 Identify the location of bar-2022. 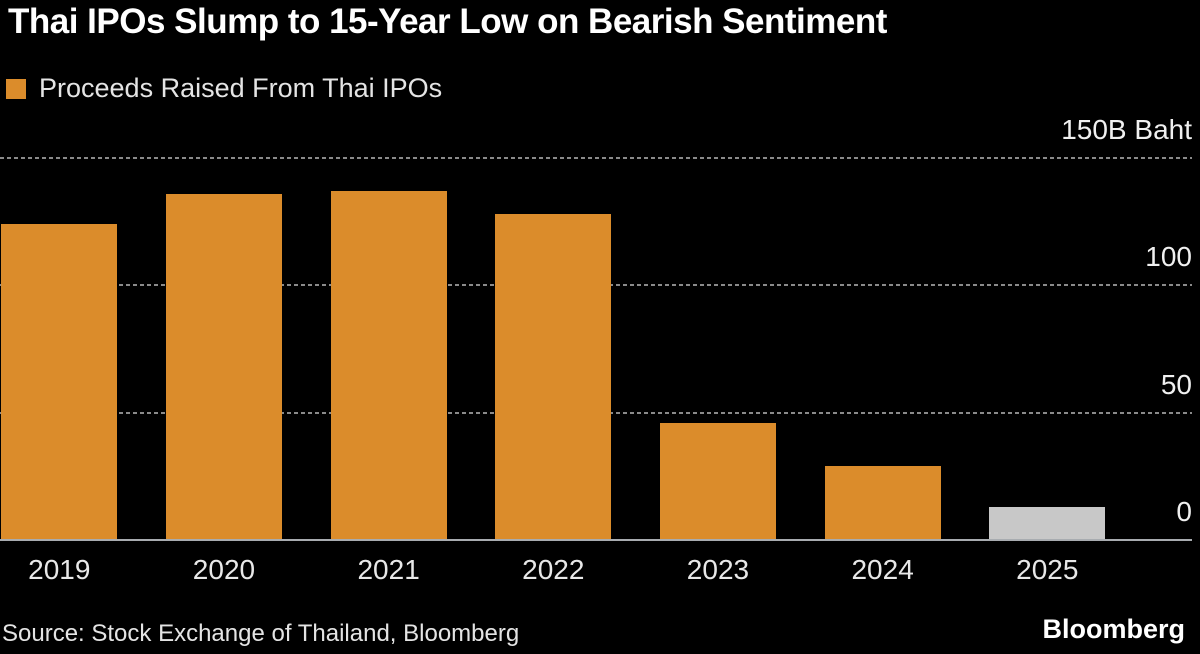
(553, 377).